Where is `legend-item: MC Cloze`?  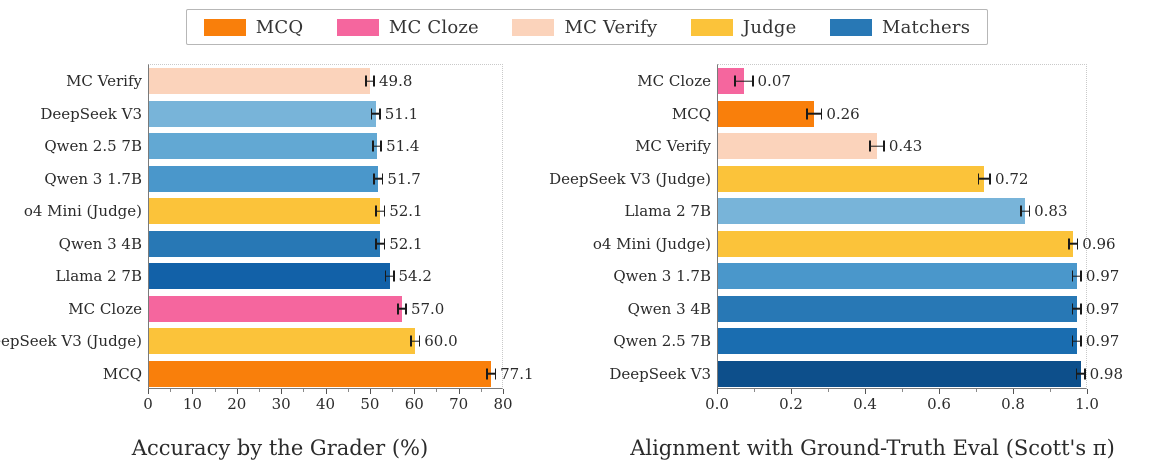 legend-item: MC Cloze is located at coordinates (407, 27).